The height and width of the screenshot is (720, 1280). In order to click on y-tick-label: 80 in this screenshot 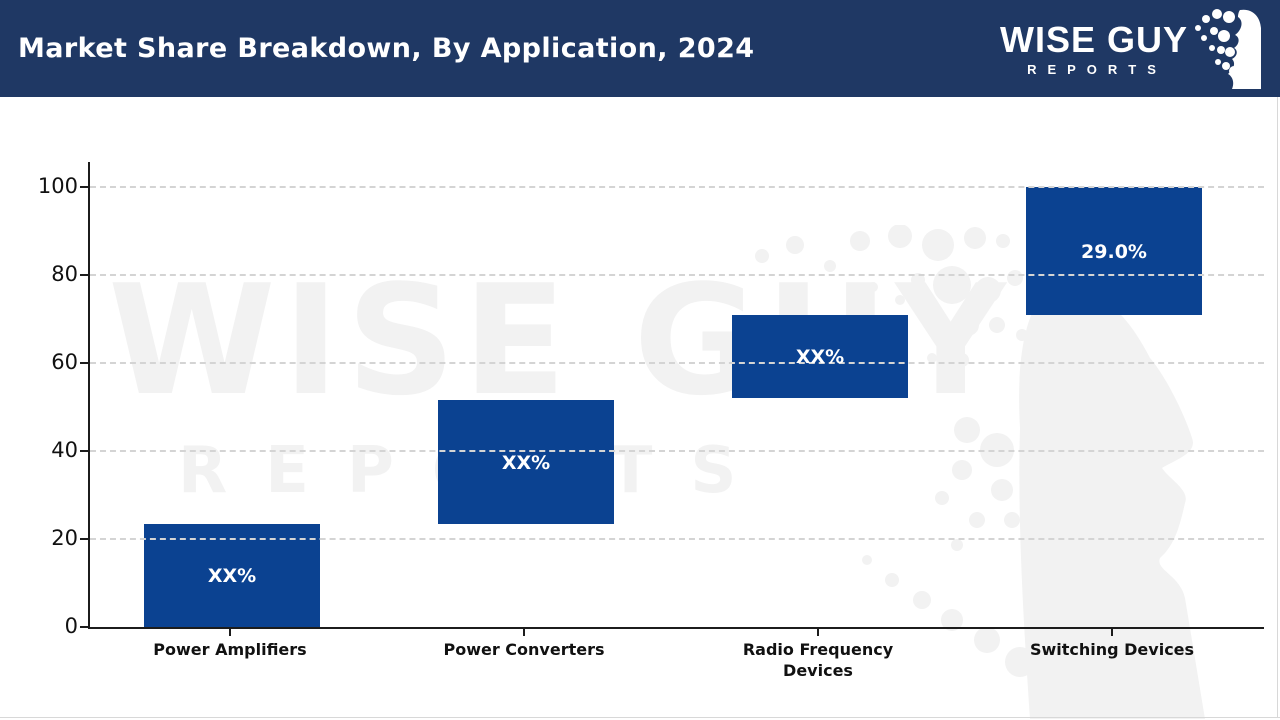, I will do `click(64, 274)`.